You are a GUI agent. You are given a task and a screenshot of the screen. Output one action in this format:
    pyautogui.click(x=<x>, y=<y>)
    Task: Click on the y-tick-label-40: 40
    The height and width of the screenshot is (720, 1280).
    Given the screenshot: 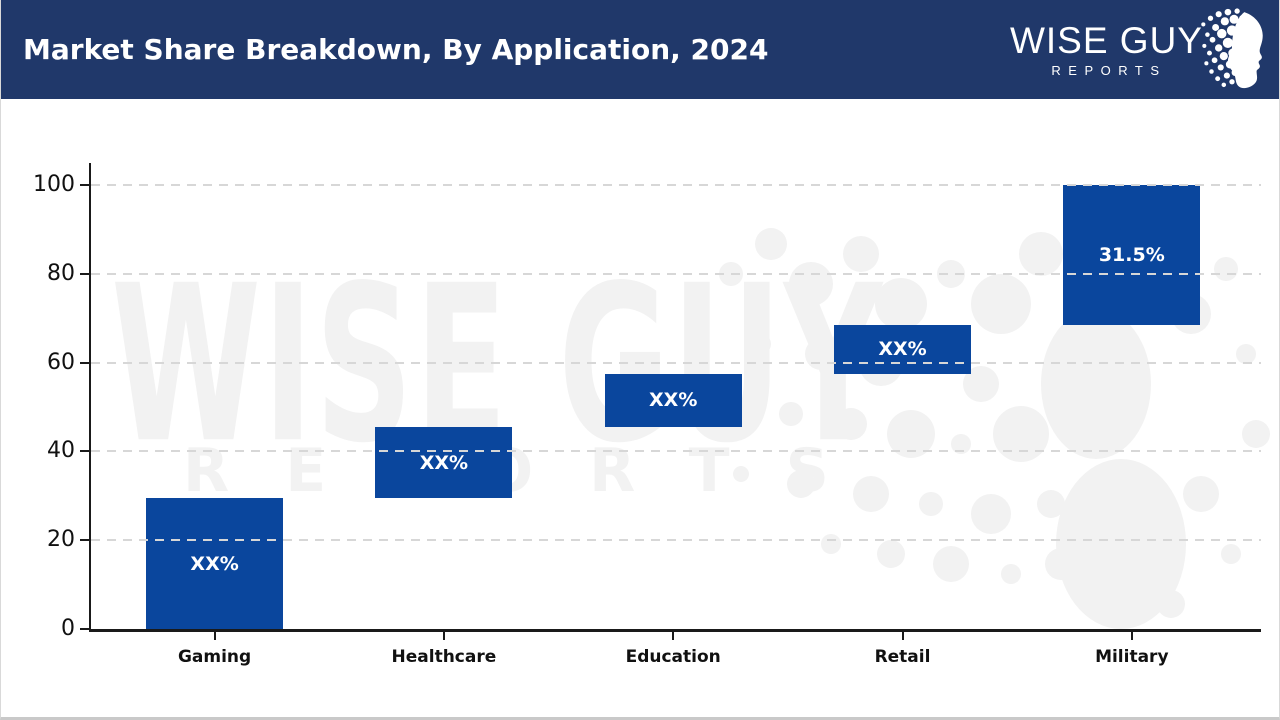 What is the action you would take?
    pyautogui.click(x=61, y=451)
    